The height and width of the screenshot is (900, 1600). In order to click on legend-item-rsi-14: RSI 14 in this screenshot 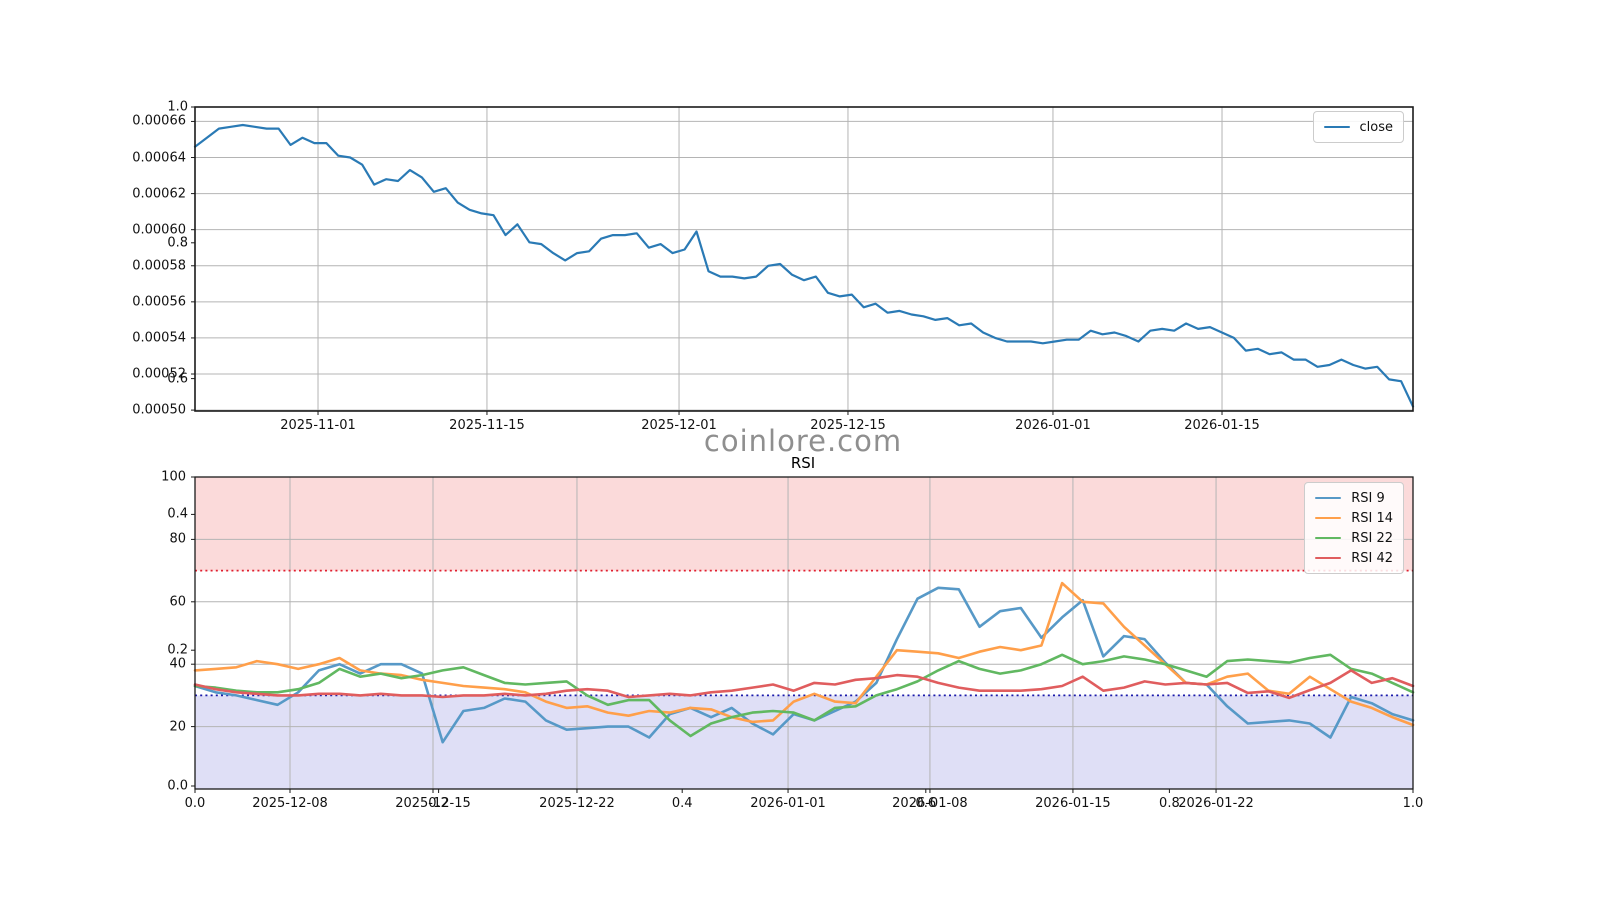, I will do `click(1354, 518)`.